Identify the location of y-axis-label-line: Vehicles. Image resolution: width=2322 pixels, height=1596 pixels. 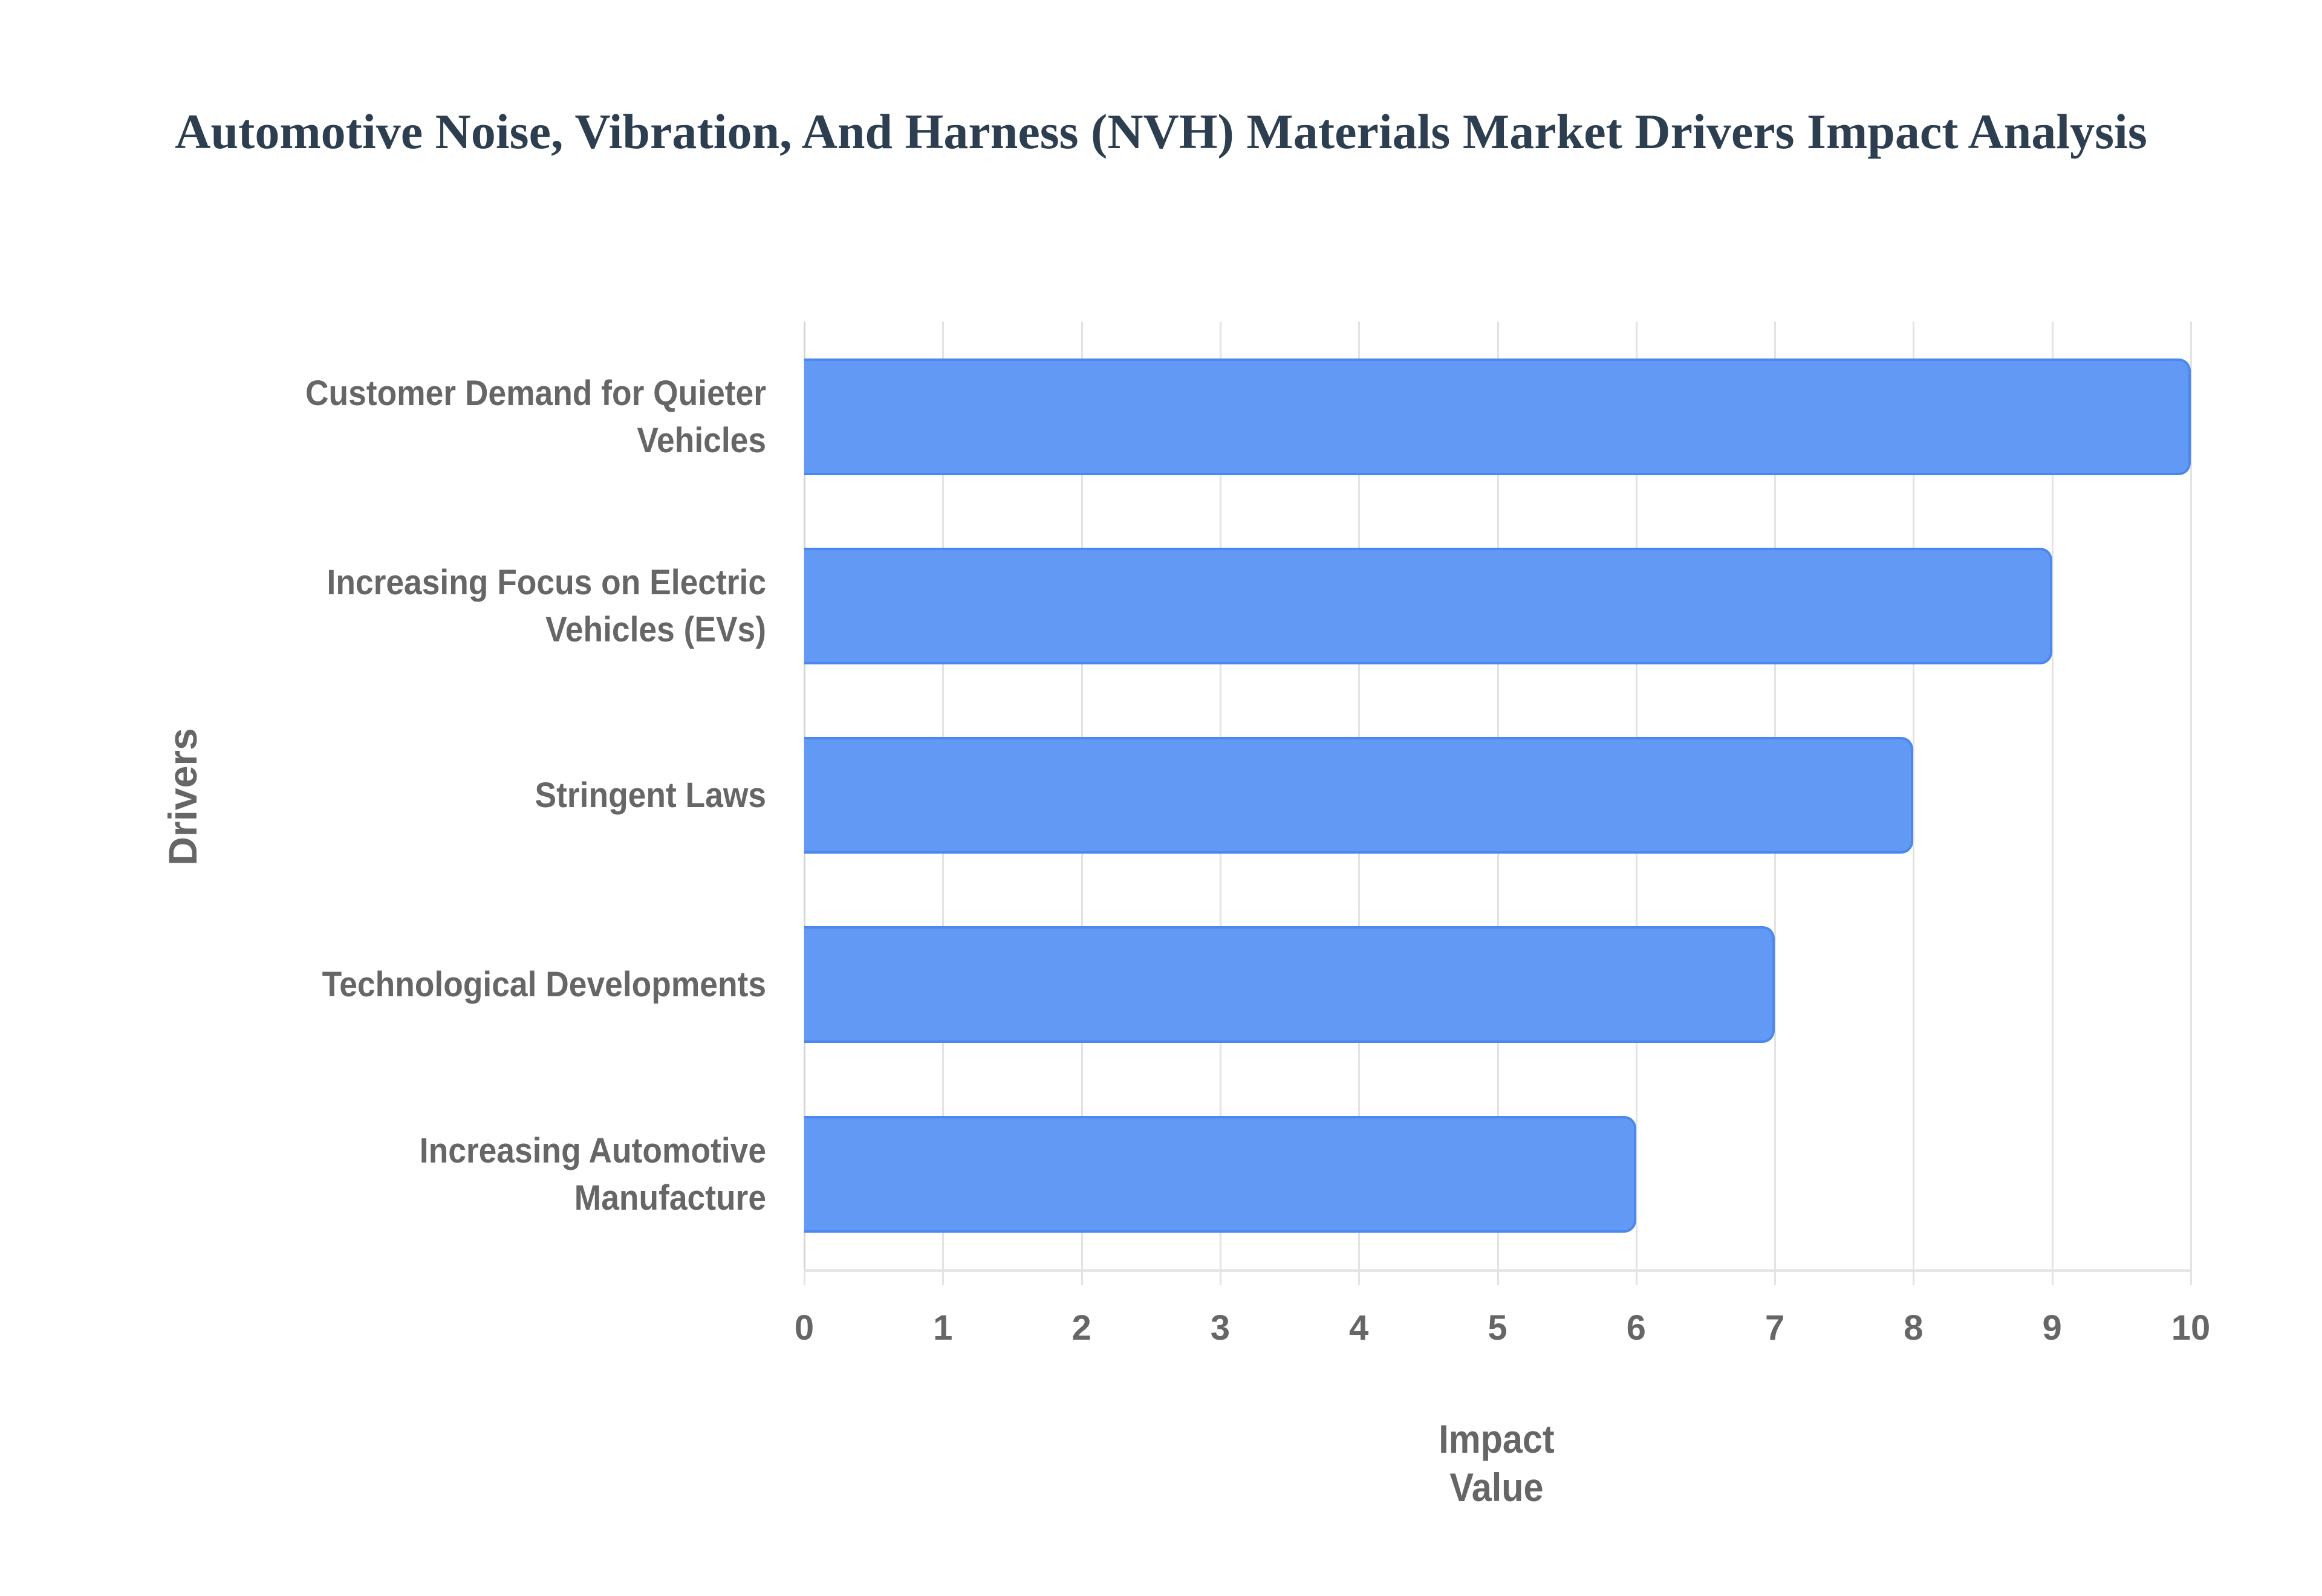
(701, 440).